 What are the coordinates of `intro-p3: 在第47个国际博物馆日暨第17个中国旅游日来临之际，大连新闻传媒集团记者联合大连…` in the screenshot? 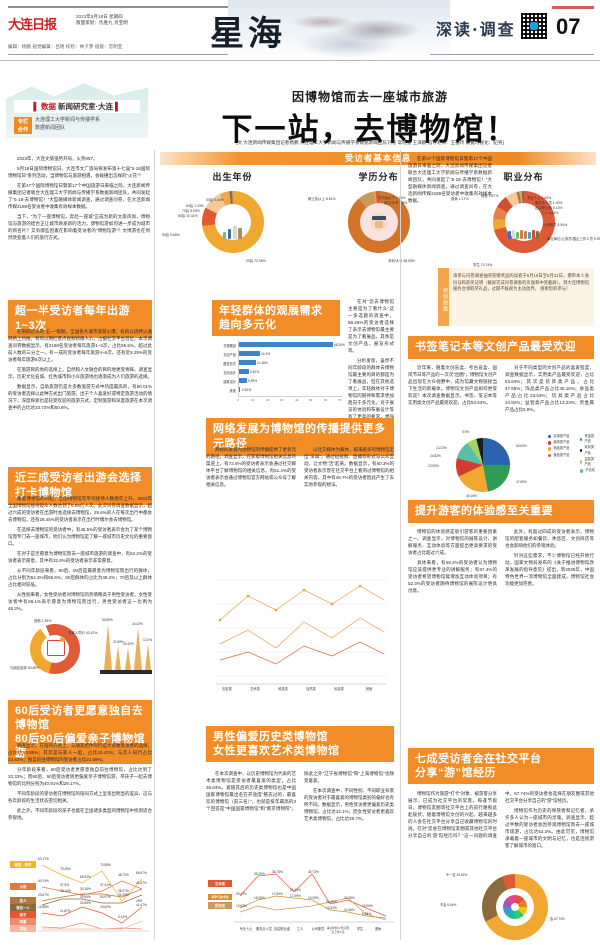 It's located at (79, 196).